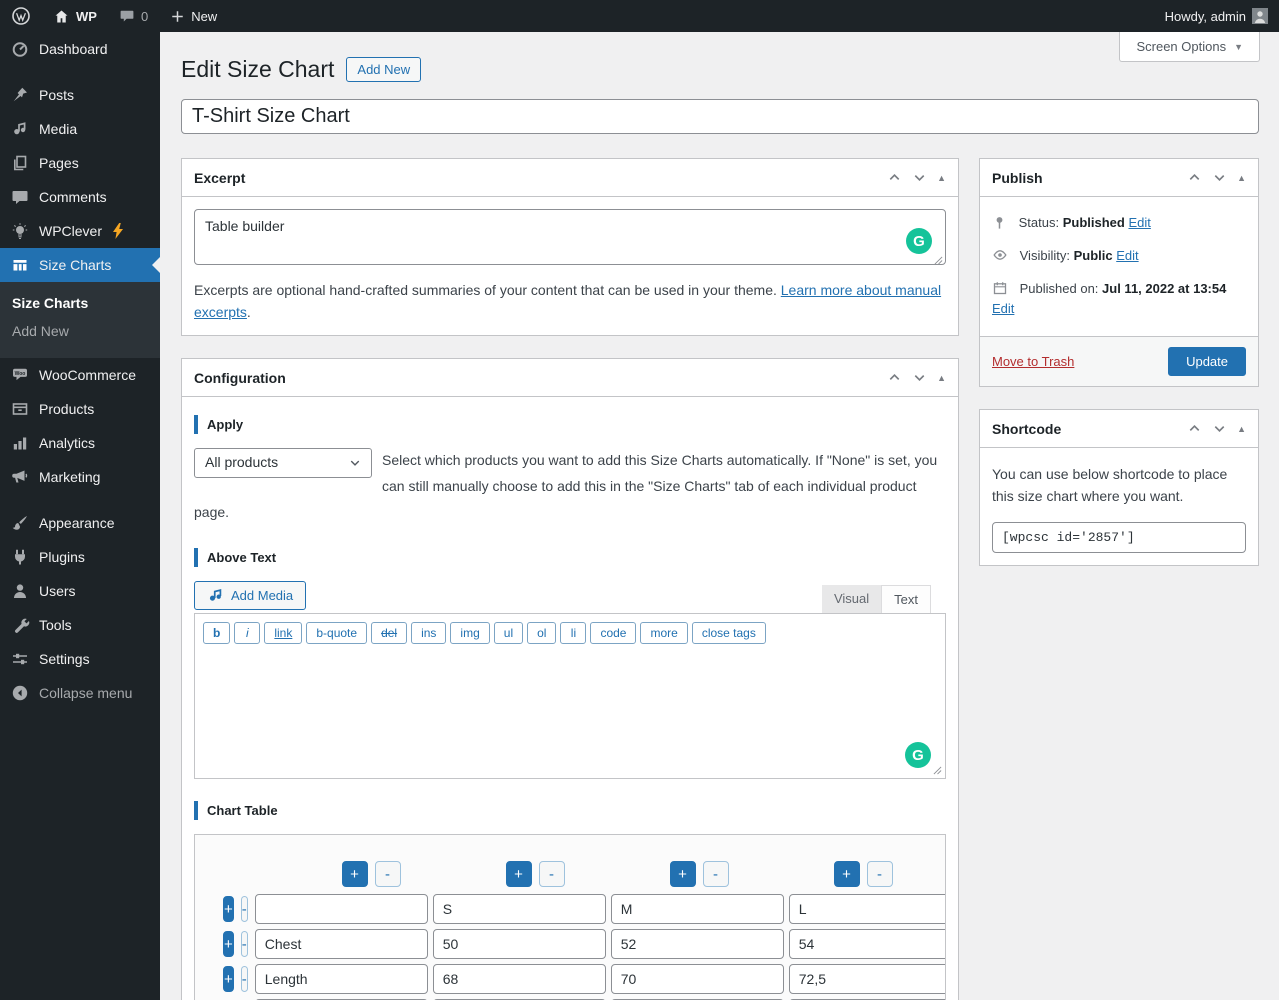  Describe the element at coordinates (851, 599) in the screenshot. I see `tab-visual: Visual` at that location.